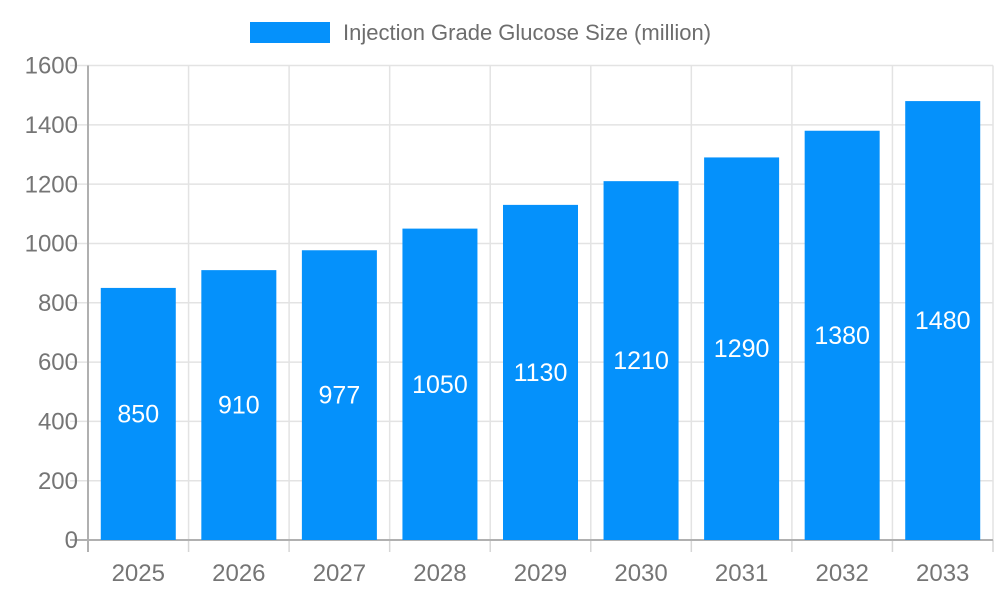 This screenshot has height=600, width=1000. I want to click on x-tick-label: 2033, so click(942, 573).